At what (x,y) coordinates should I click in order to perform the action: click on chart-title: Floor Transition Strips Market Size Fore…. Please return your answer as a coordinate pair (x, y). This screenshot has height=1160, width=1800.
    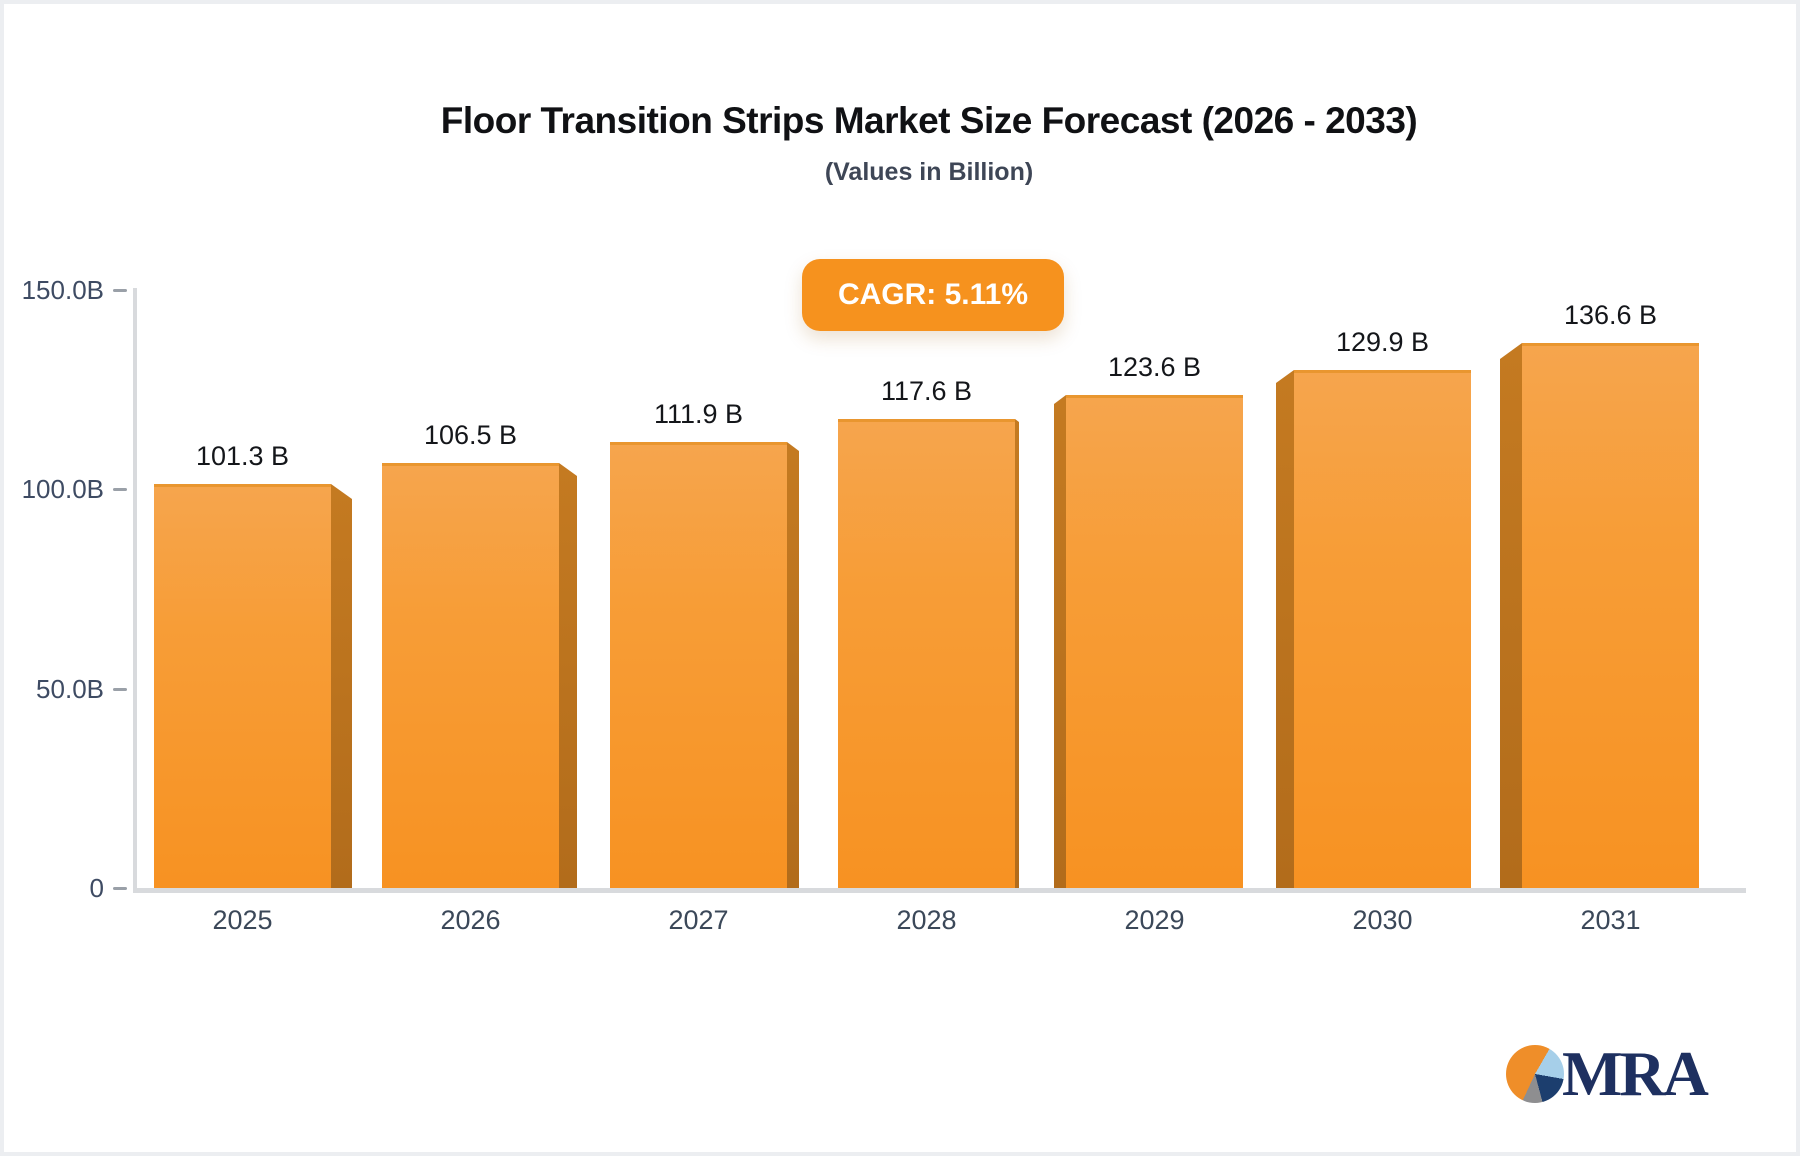
    Looking at the image, I should click on (929, 120).